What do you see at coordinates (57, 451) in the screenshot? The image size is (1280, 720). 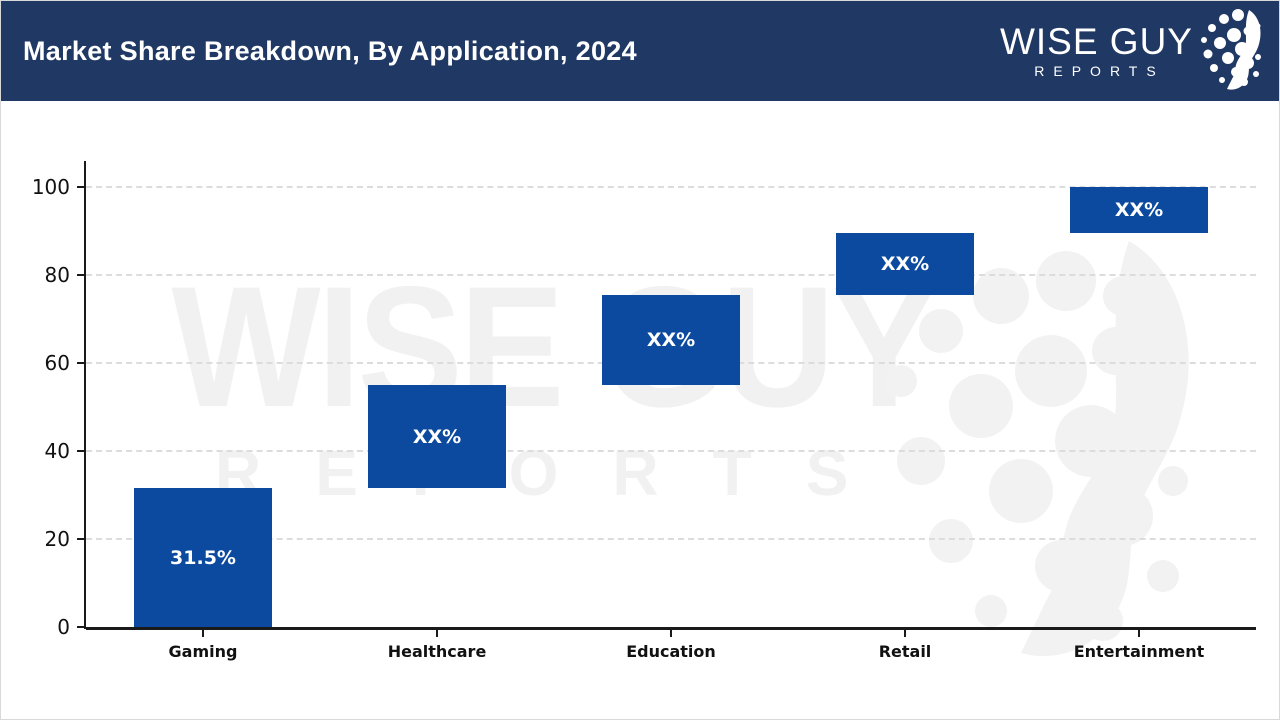 I see `y-tick-label-40: 40` at bounding box center [57, 451].